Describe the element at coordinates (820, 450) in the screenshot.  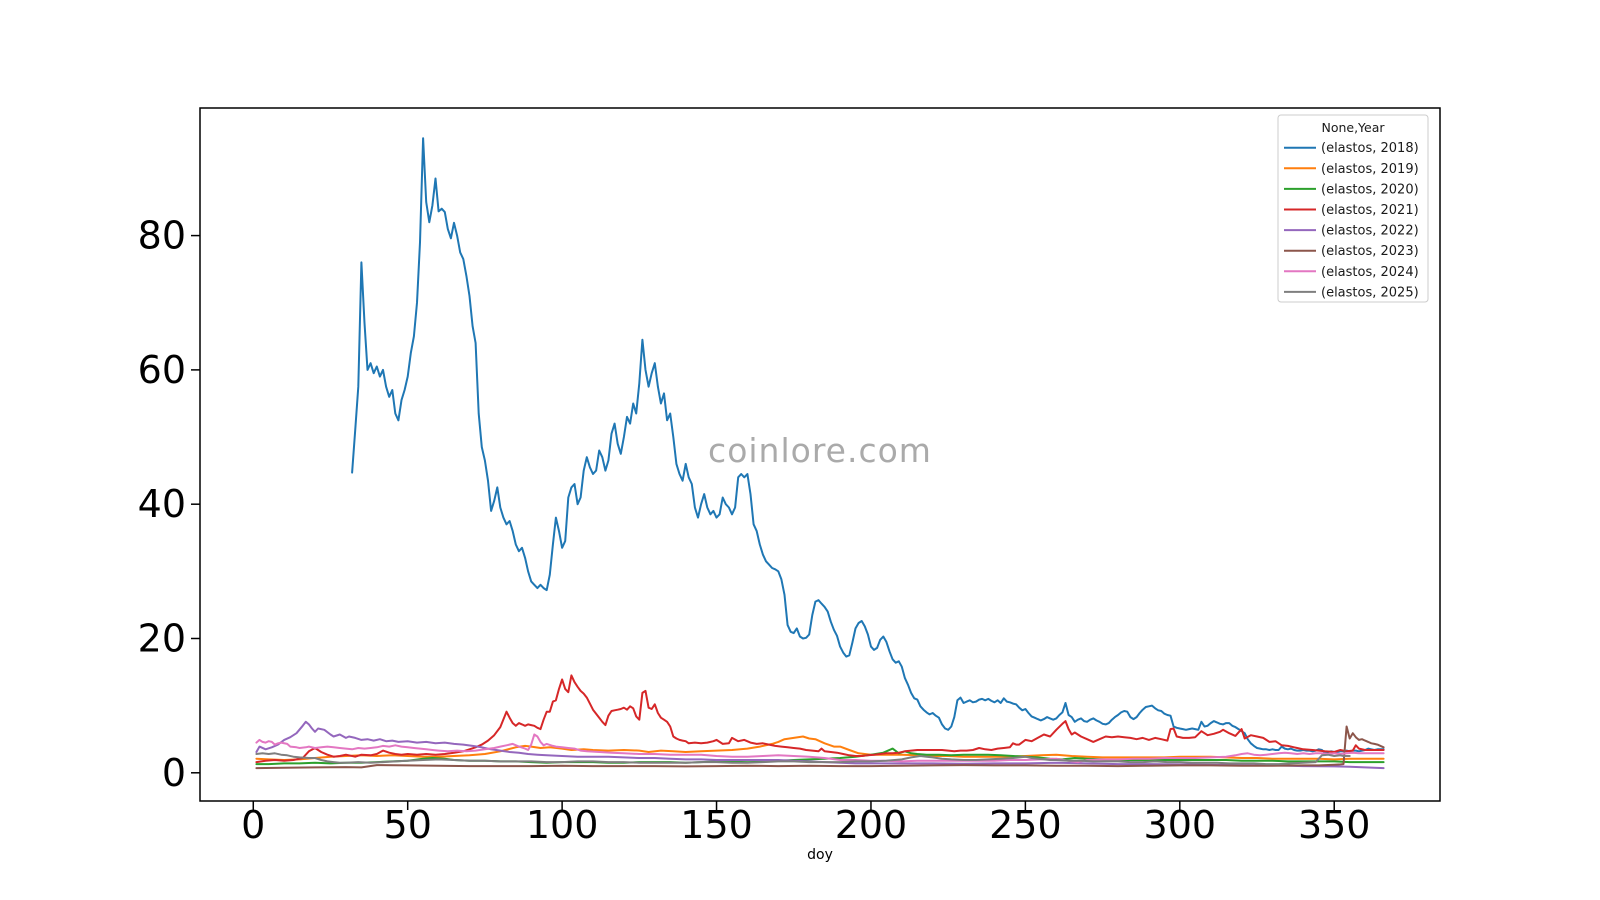
I see `watermark: coinlore.com` at that location.